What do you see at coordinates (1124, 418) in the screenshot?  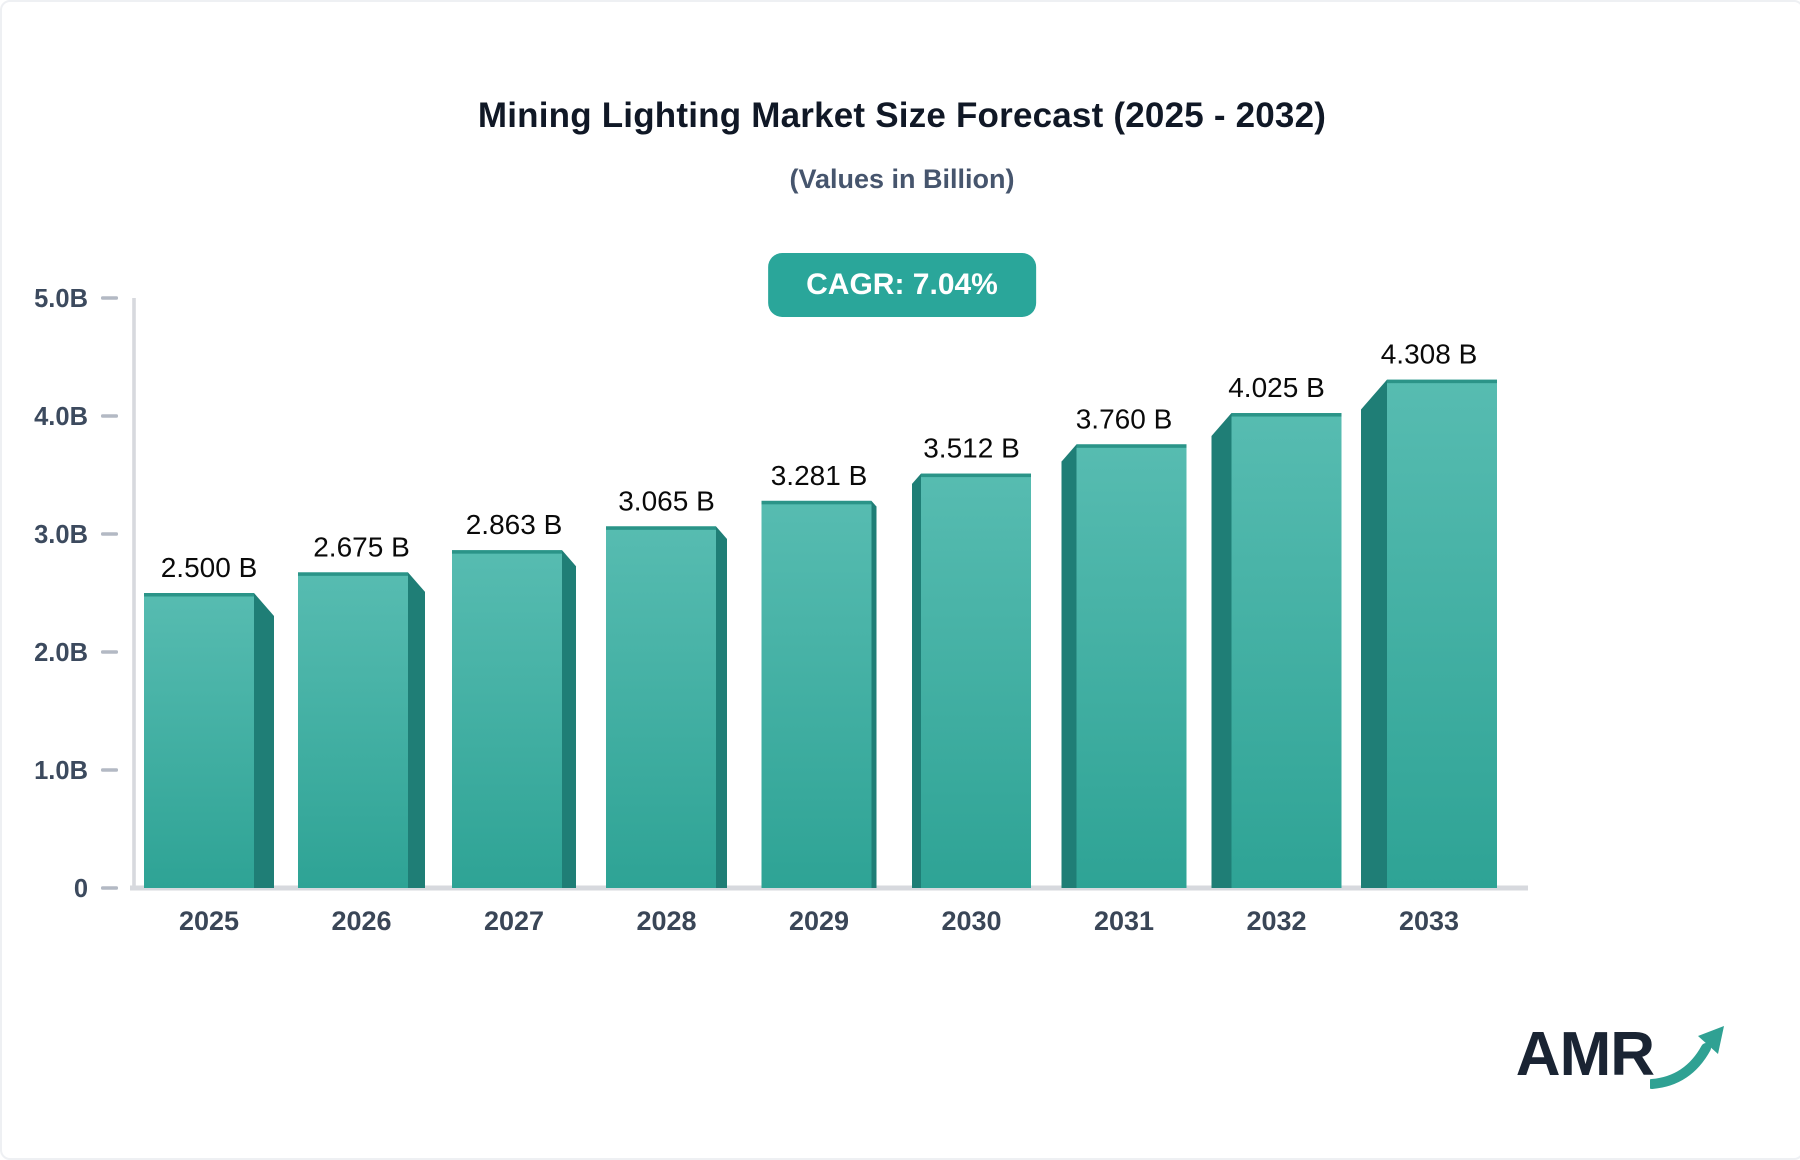 I see `bar-value-label: 3.760 B` at bounding box center [1124, 418].